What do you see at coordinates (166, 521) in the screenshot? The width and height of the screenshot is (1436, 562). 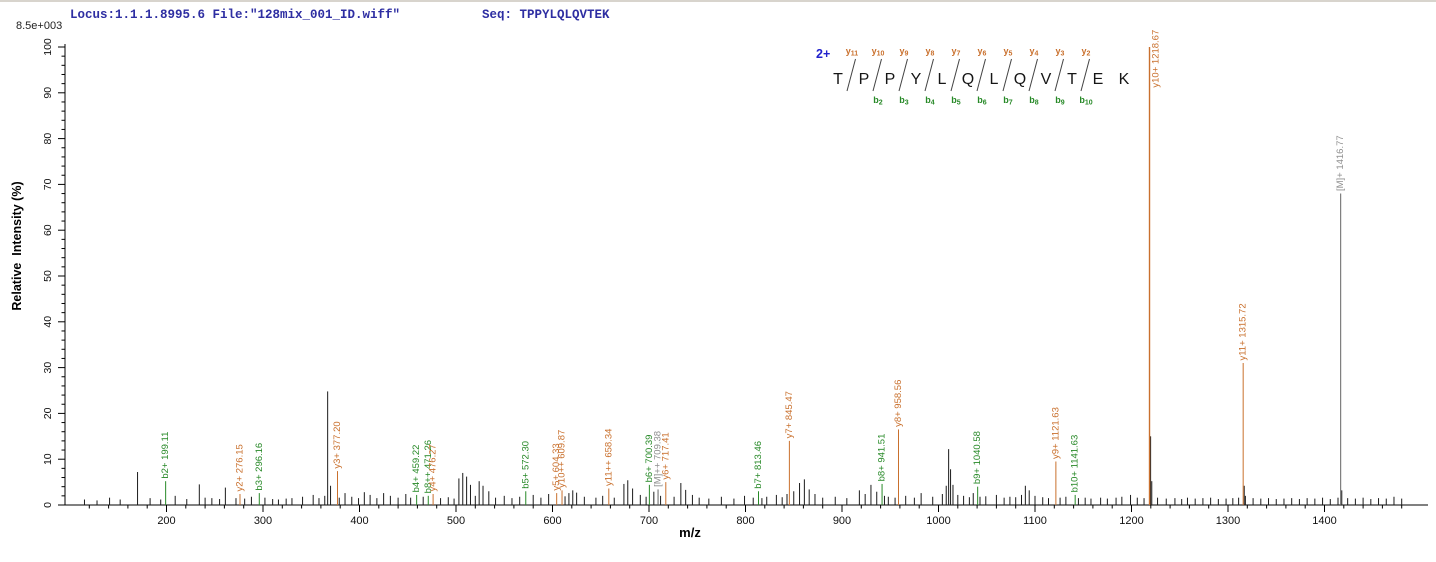 I see `x-tick-label: 200` at bounding box center [166, 521].